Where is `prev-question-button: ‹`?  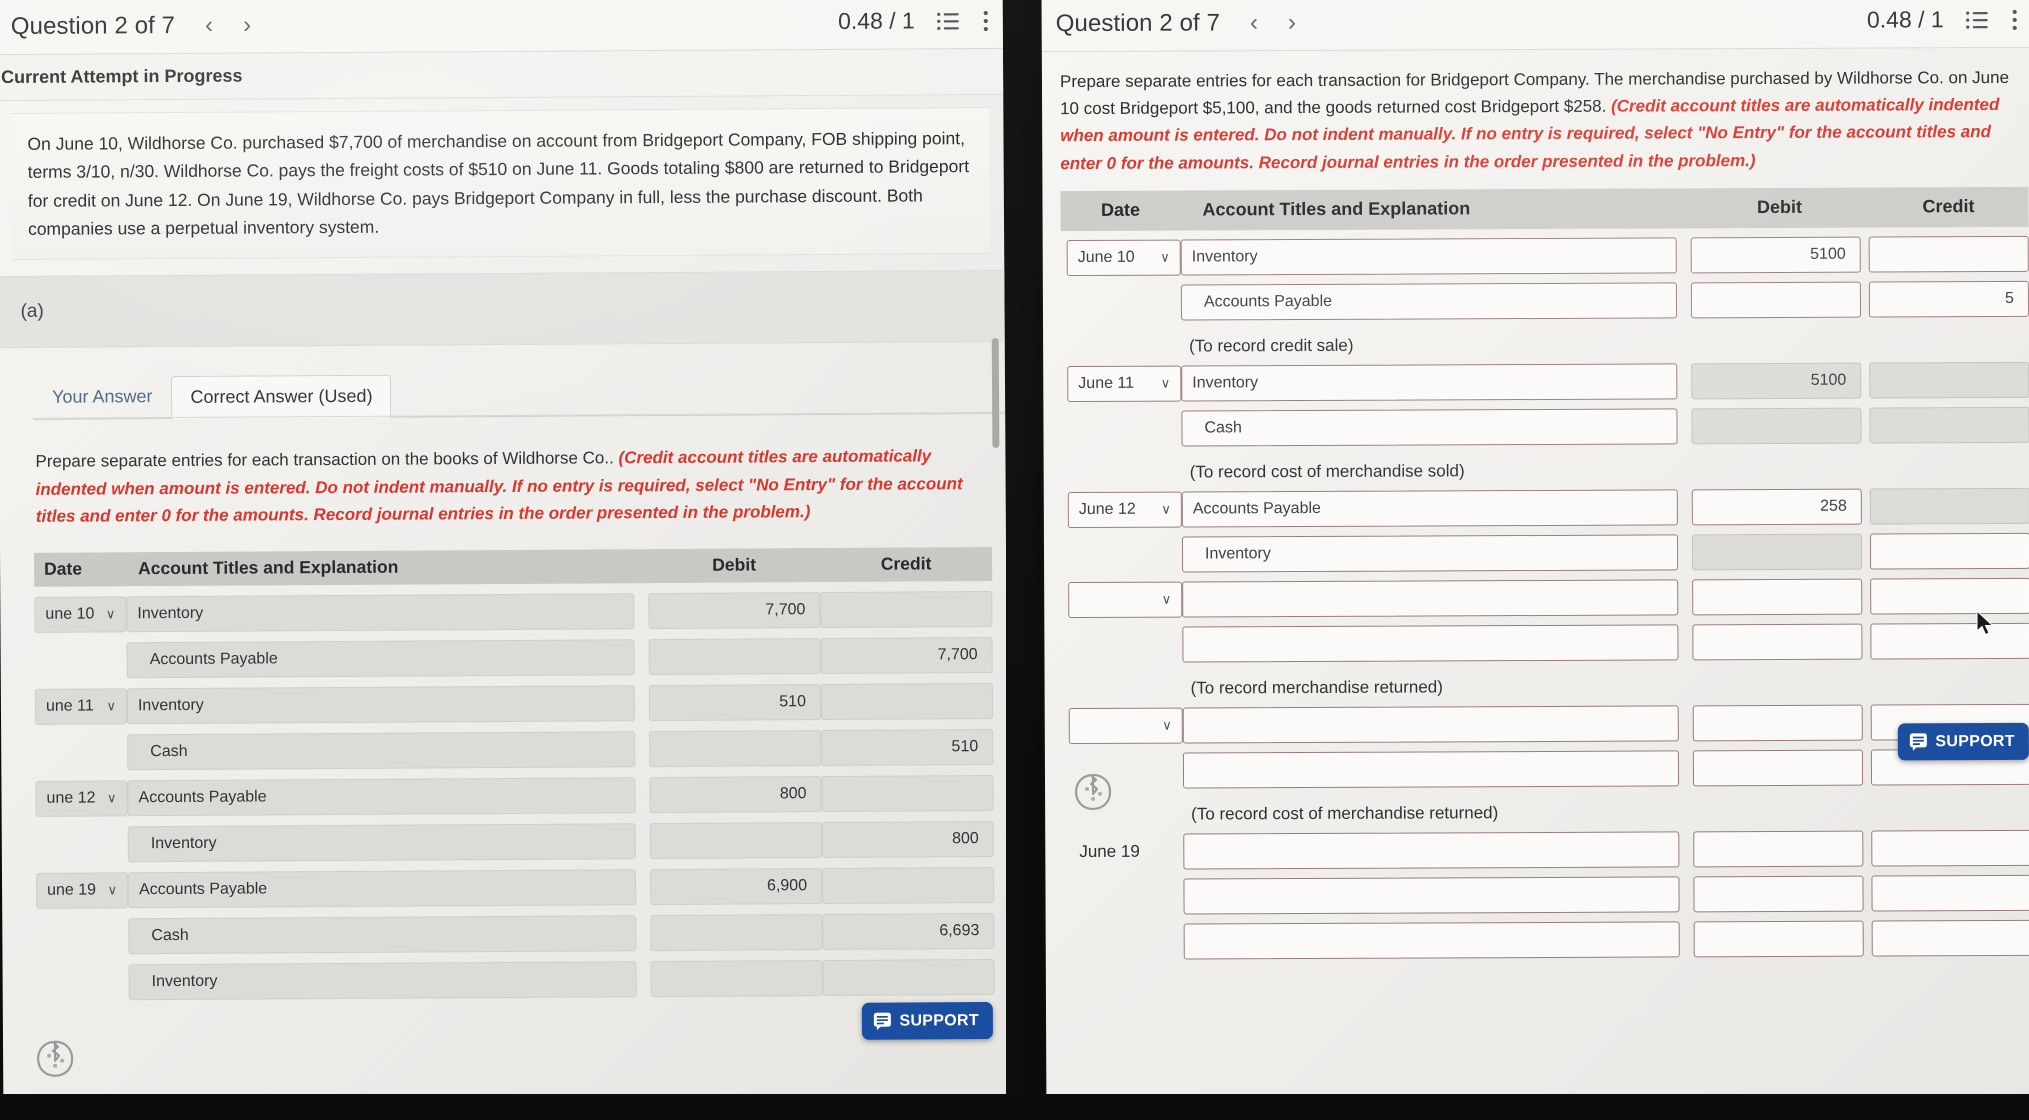
prev-question-button: ‹ is located at coordinates (209, 25).